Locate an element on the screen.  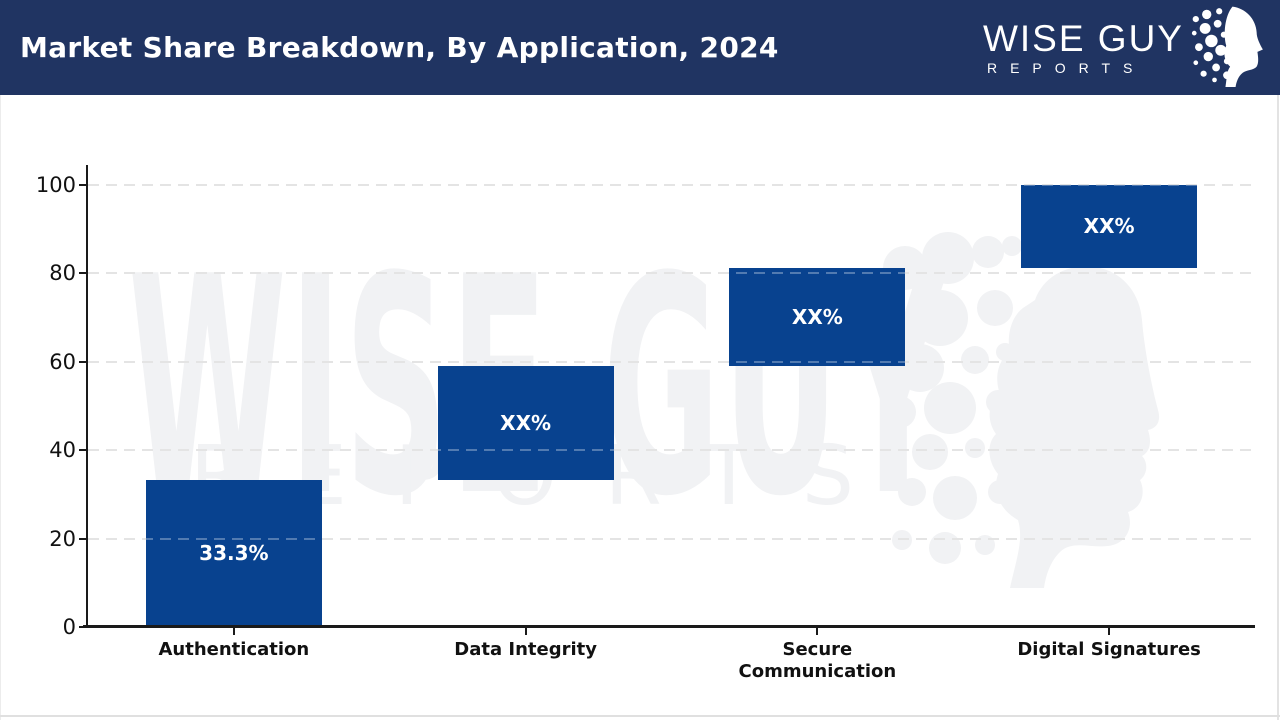
bar-value-label: 33.3% is located at coordinates (234, 553).